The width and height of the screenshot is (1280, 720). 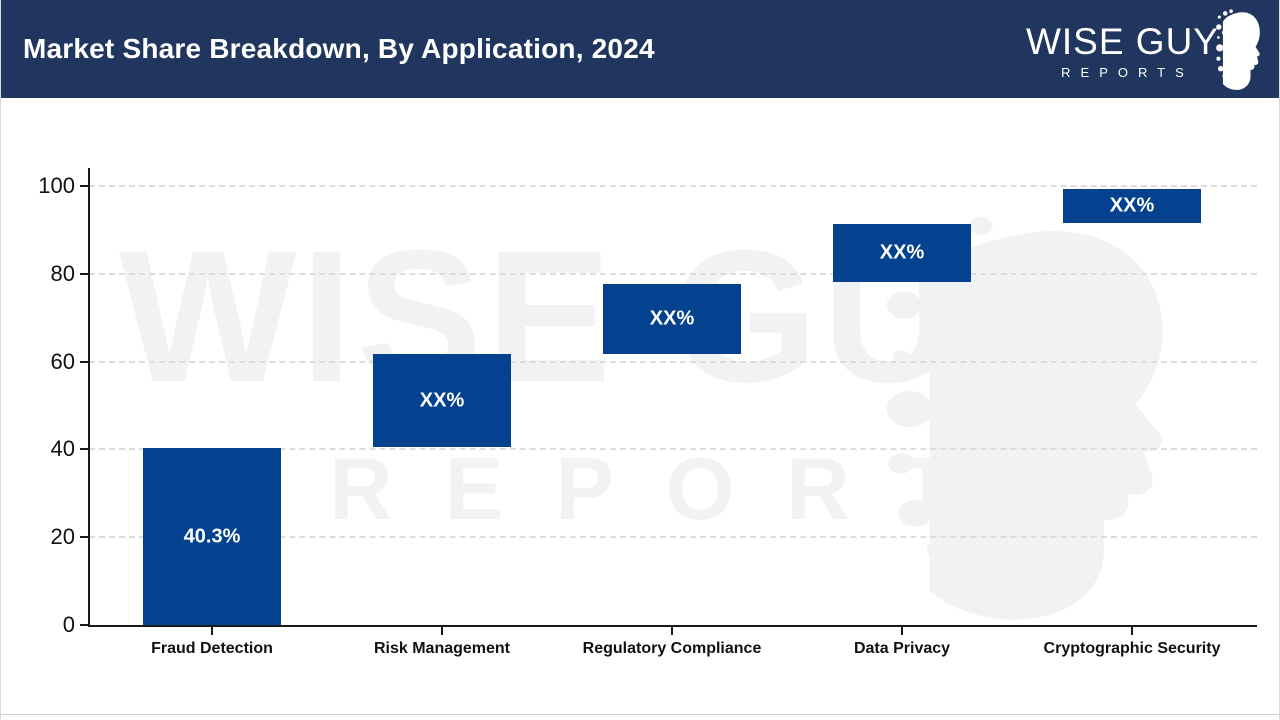 What do you see at coordinates (1127, 72) in the screenshot?
I see `logo-subtitle: REPORTS` at bounding box center [1127, 72].